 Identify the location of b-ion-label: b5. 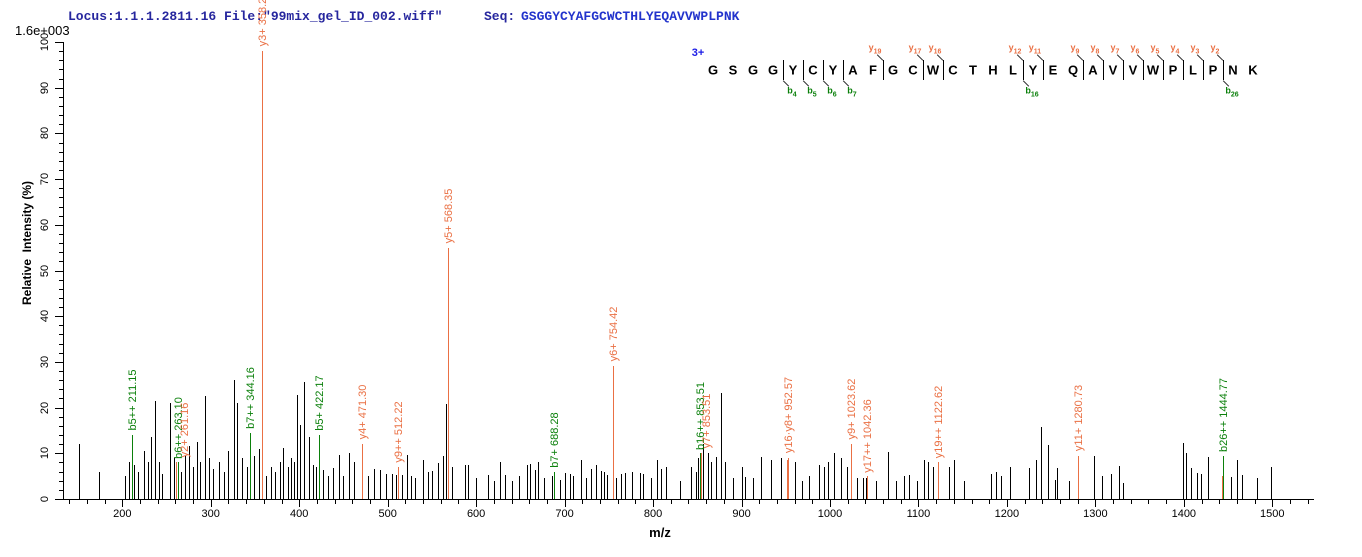
(812, 92).